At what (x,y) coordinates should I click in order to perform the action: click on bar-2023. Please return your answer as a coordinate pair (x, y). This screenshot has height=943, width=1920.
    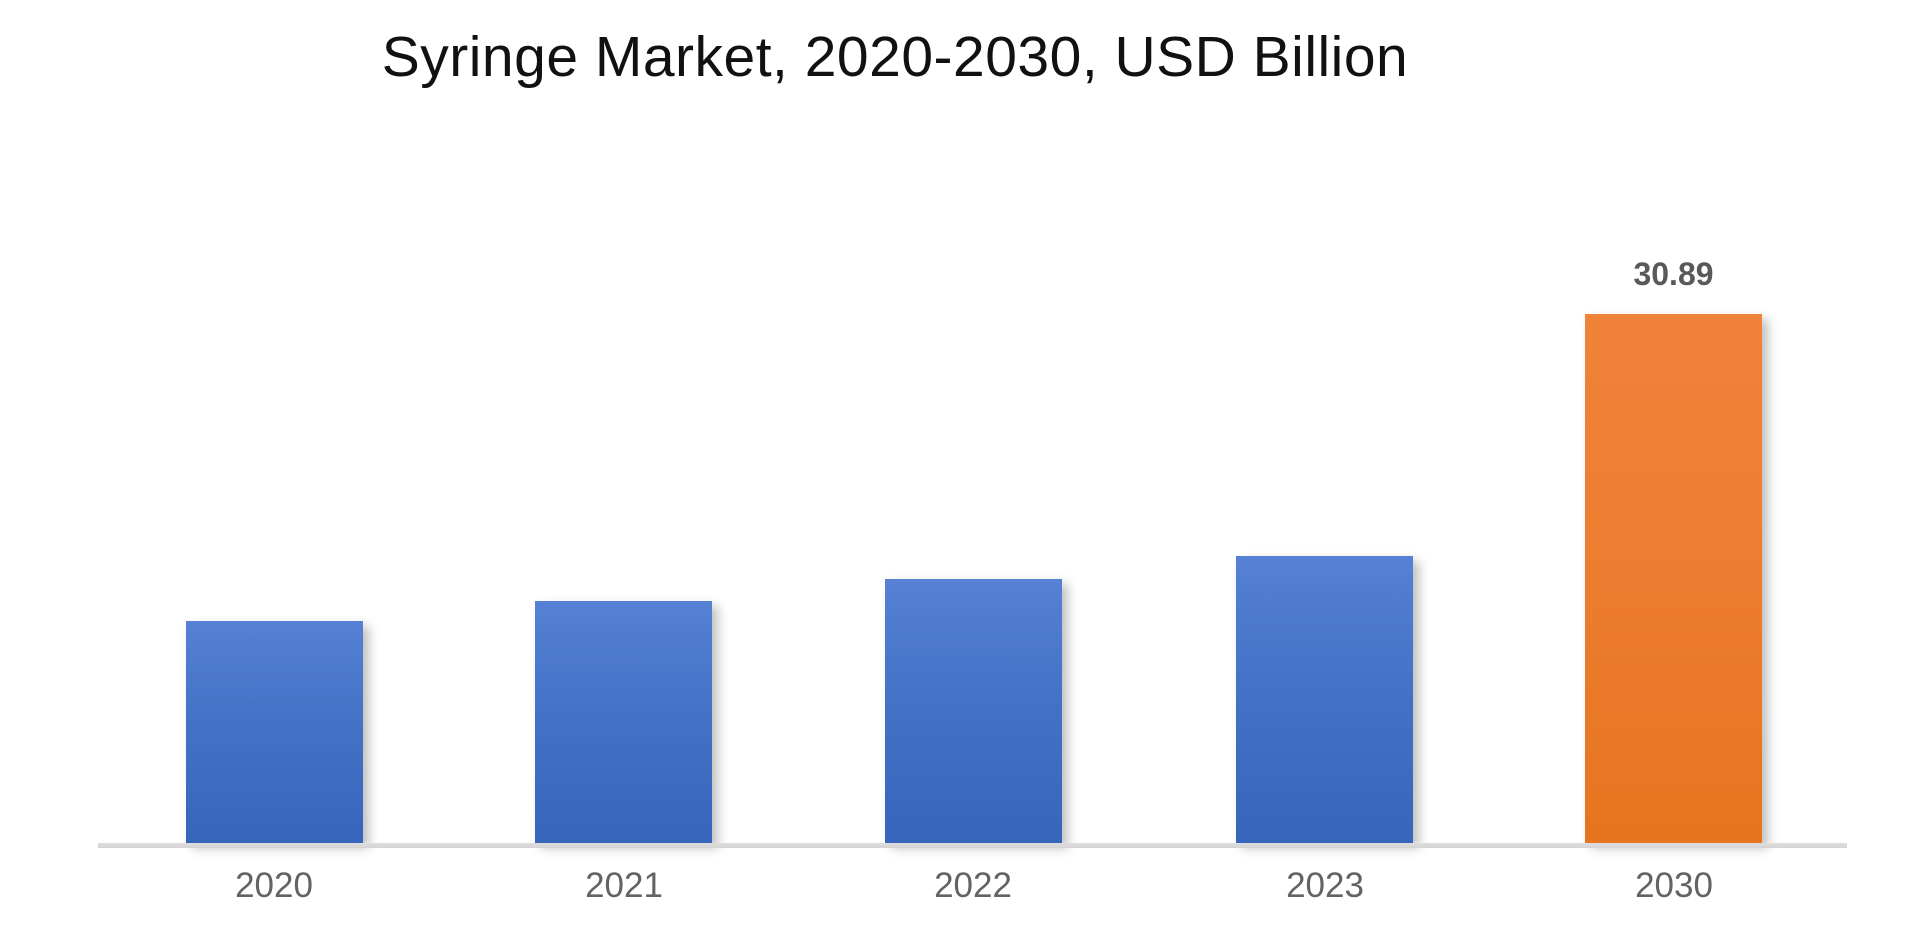
    Looking at the image, I should click on (1324, 699).